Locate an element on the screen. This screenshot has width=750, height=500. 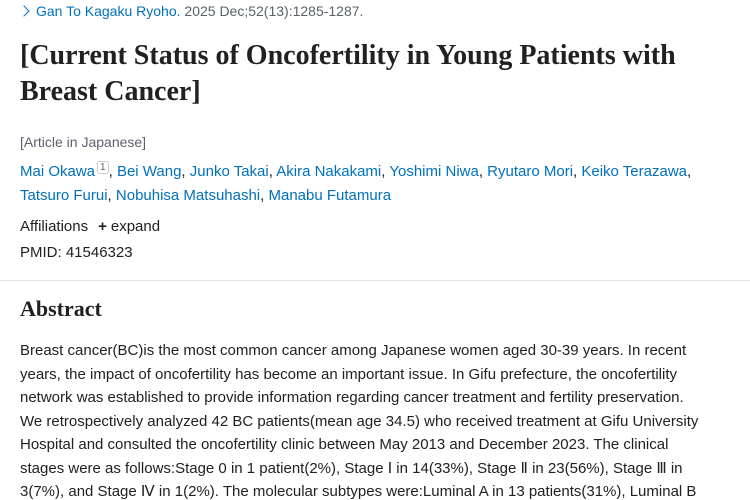
author-link: Tatsuro Furui is located at coordinates (64, 195).